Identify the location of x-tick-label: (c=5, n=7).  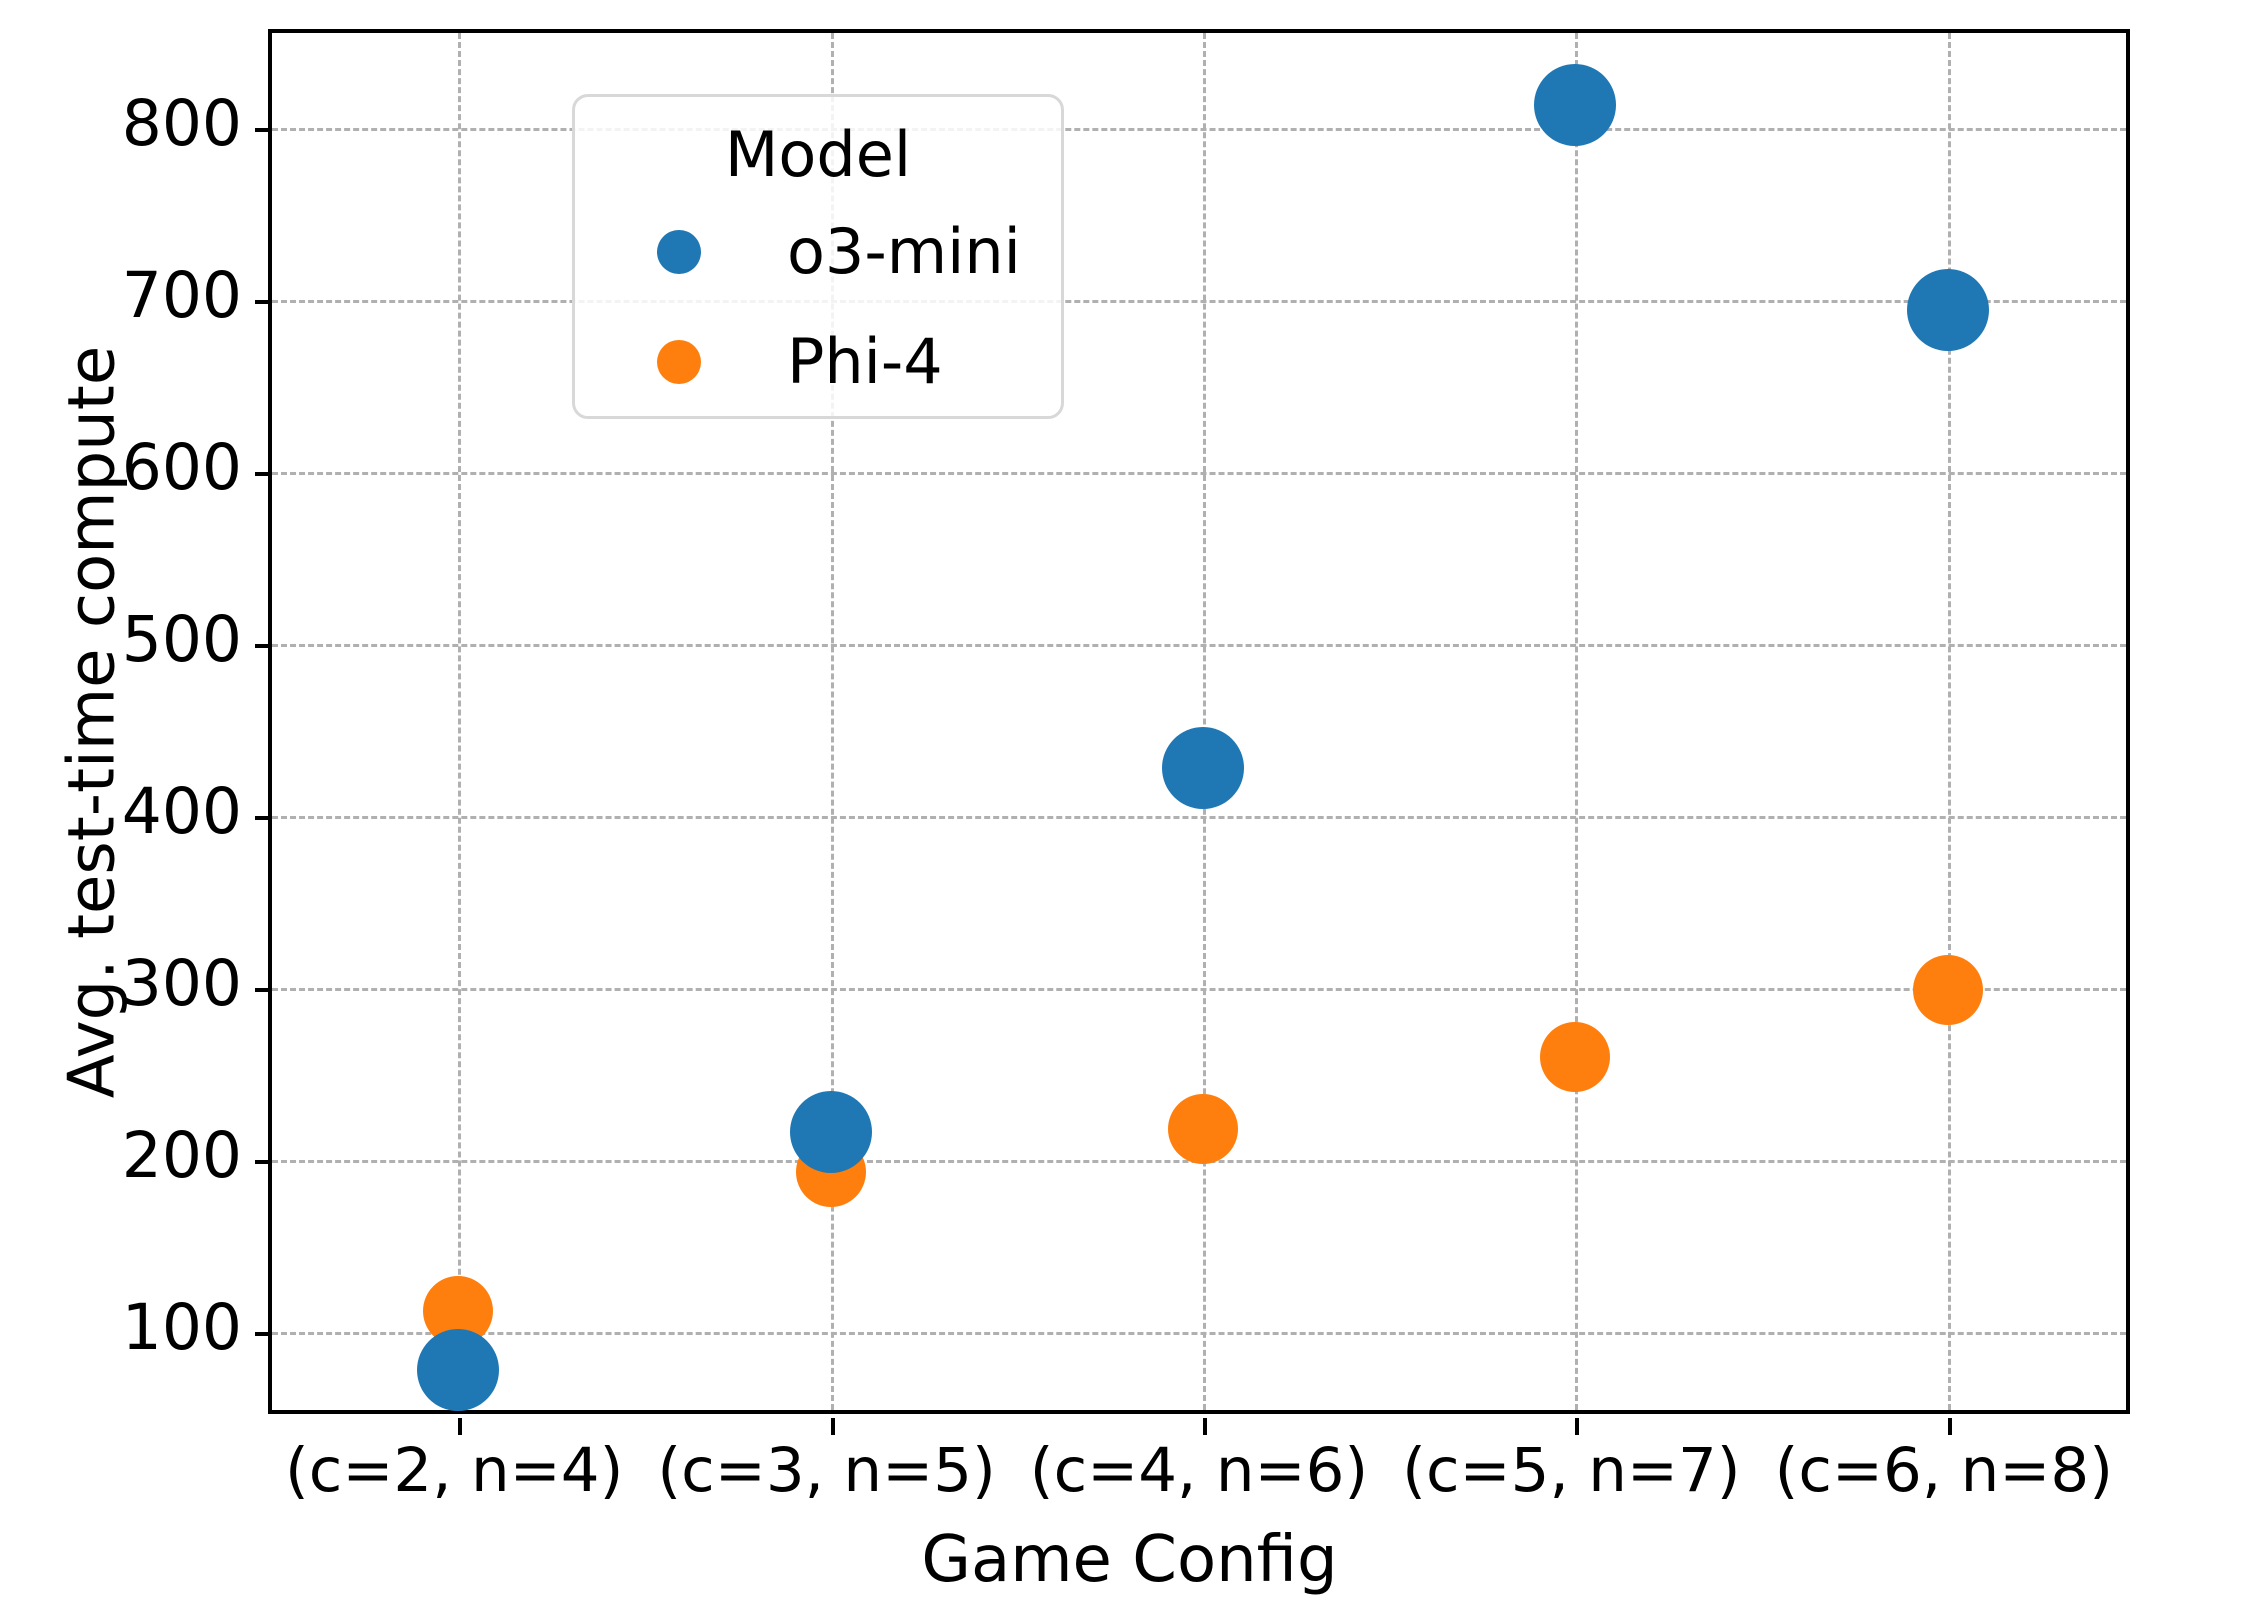
(1571, 1470).